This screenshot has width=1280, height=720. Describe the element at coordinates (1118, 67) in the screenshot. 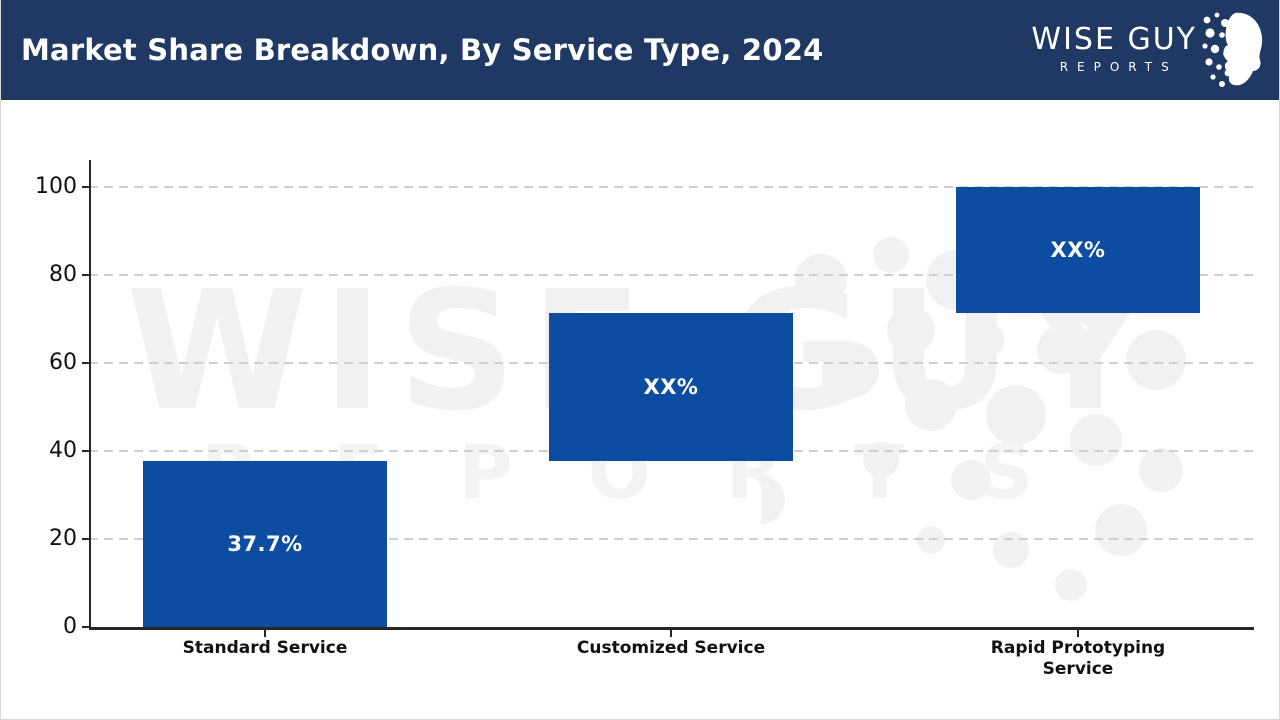

I see `logo-subtitle: REPORTS` at that location.